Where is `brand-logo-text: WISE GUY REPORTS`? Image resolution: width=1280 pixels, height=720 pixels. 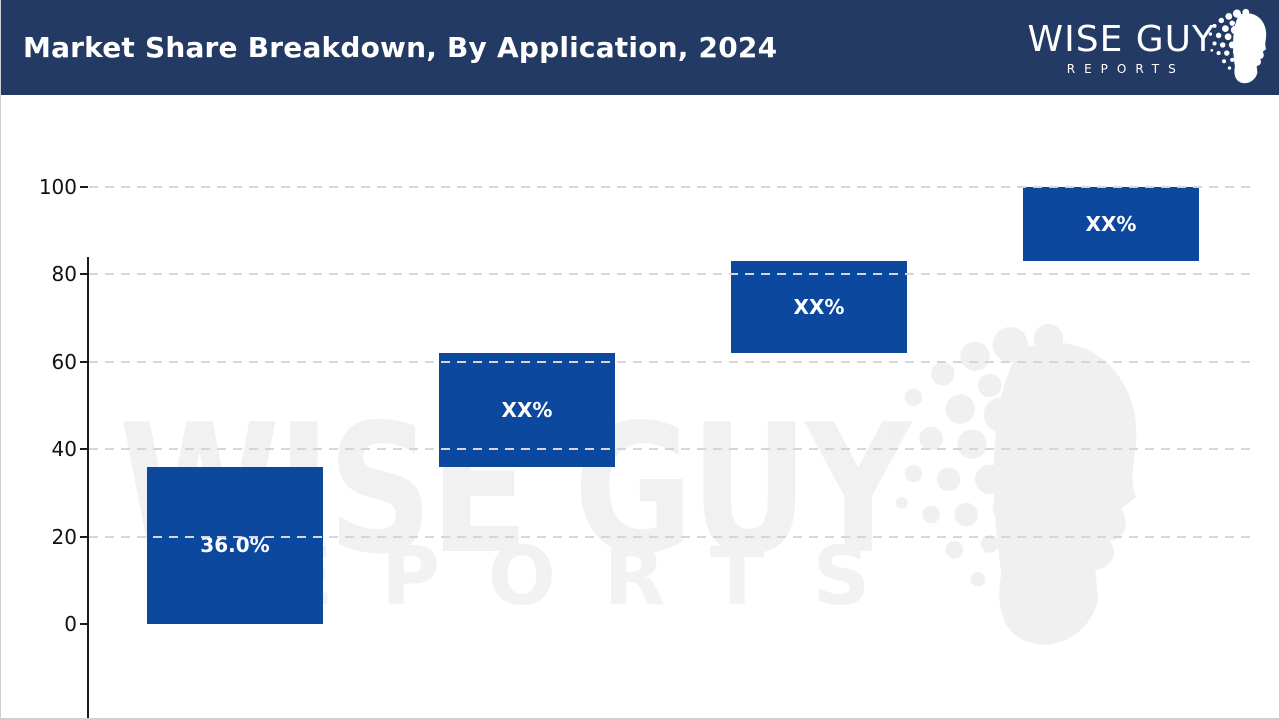 brand-logo-text: WISE GUY REPORTS is located at coordinates (1121, 47).